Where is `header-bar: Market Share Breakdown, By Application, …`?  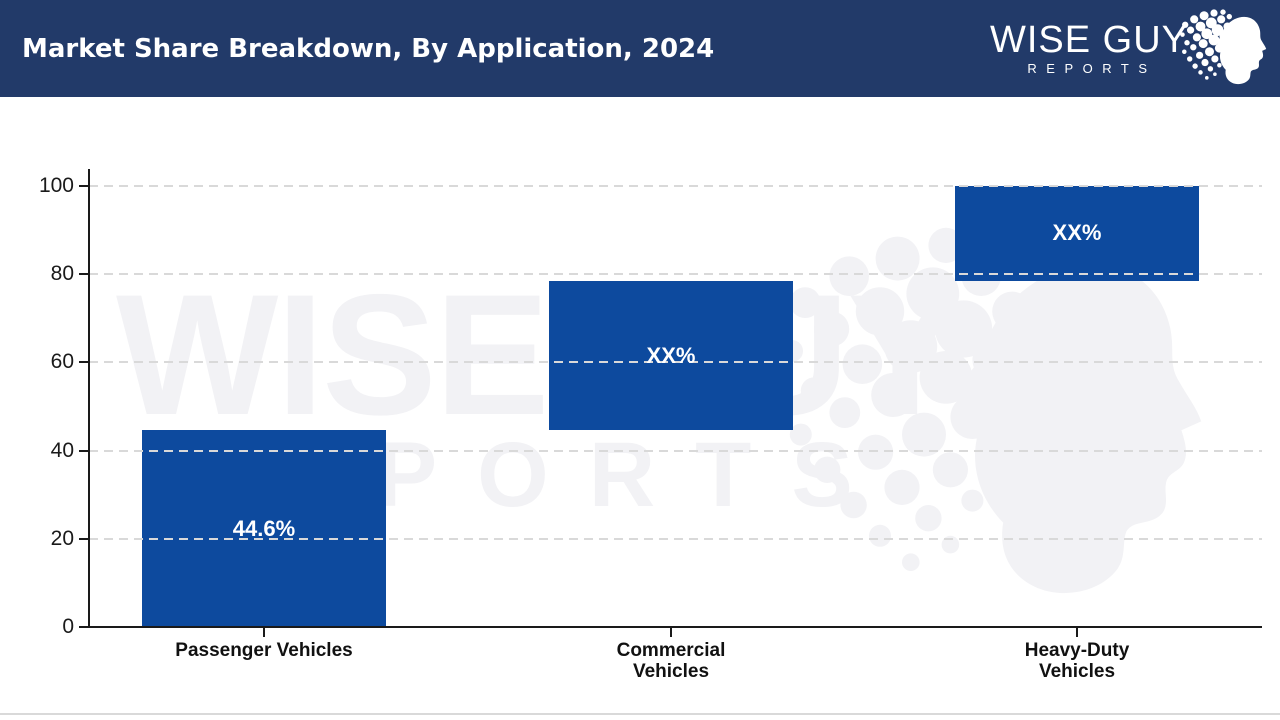 header-bar: Market Share Breakdown, By Application, … is located at coordinates (640, 48).